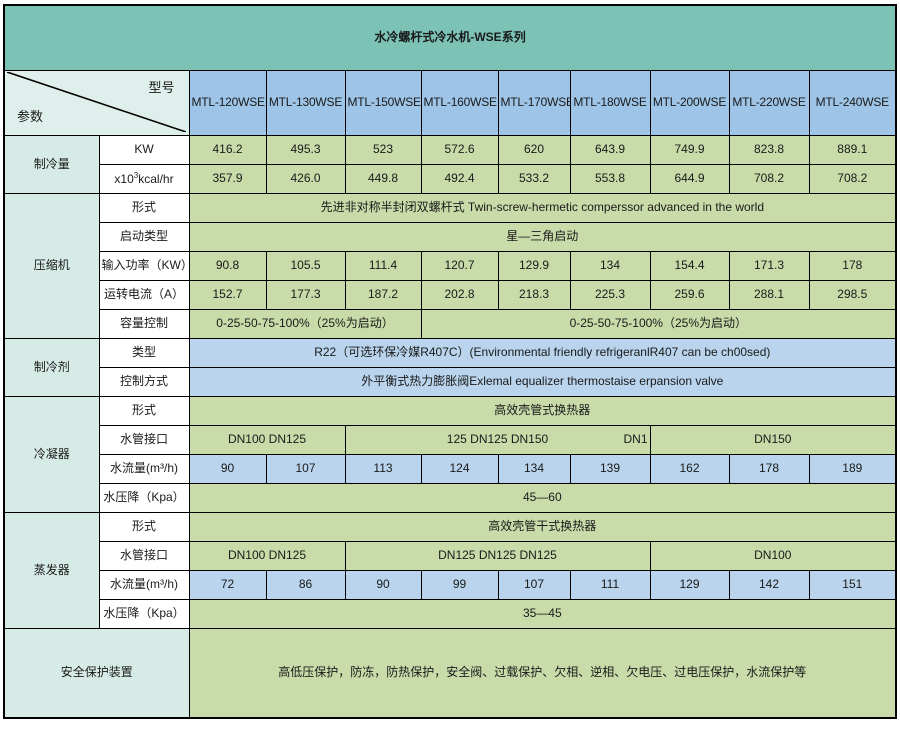 The image size is (900, 750). What do you see at coordinates (852, 585) in the screenshot?
I see `evaporator-flow-9: 151` at bounding box center [852, 585].